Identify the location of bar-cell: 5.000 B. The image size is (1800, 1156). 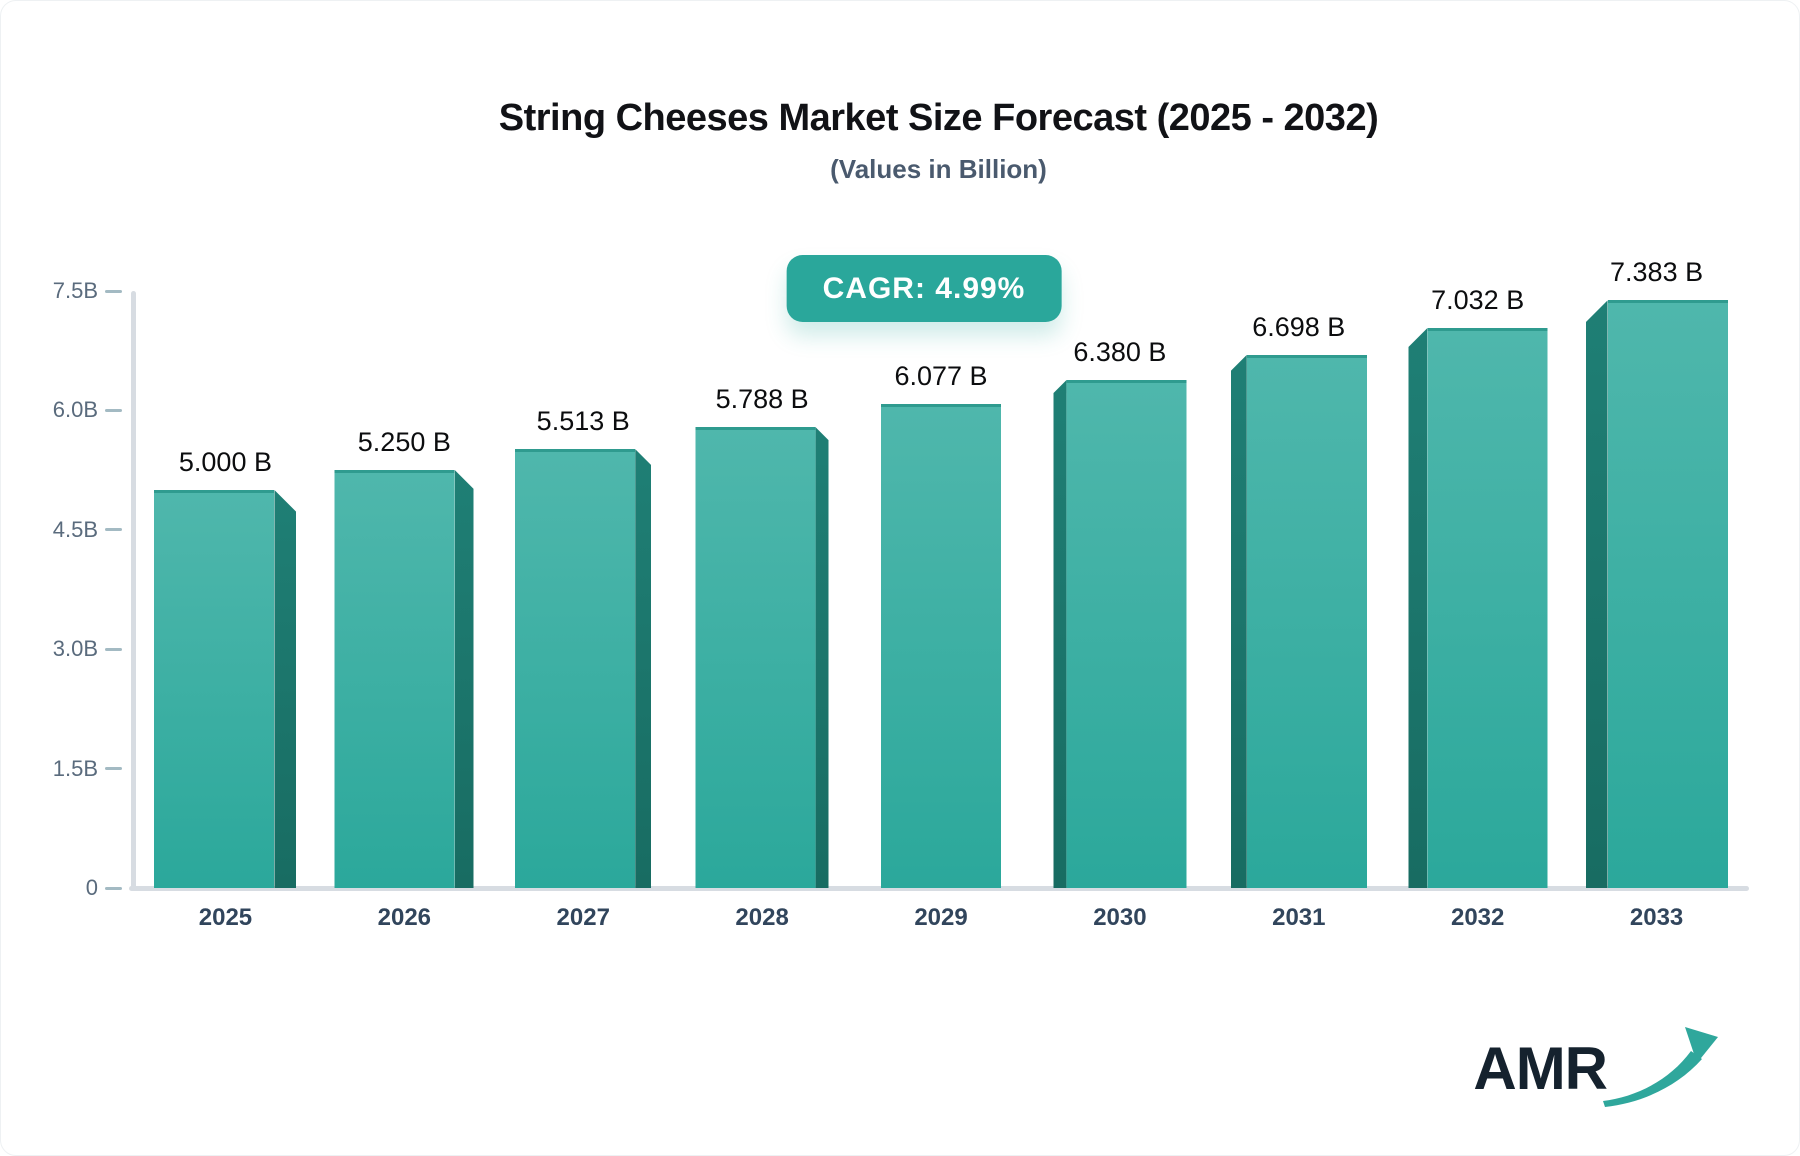
(225, 589).